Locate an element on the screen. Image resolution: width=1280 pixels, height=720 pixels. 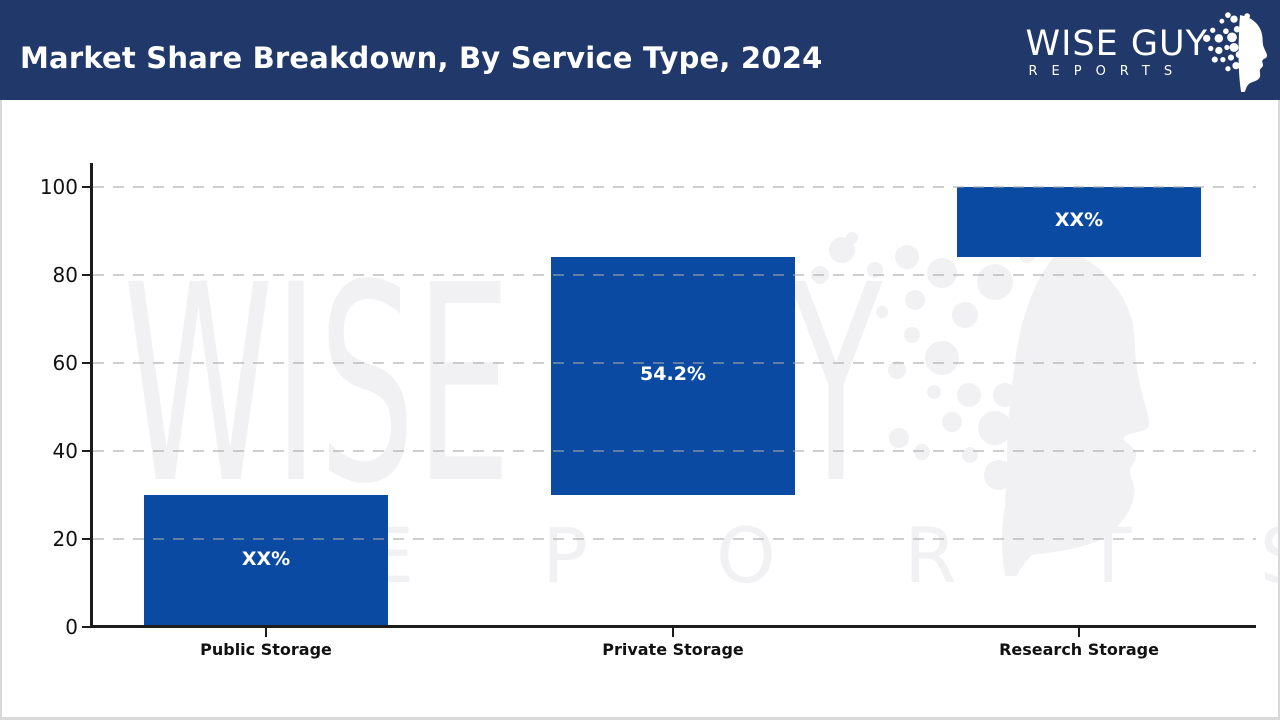
wiseguy-logo: WISE GUY REPORTS is located at coordinates (1148, 52).